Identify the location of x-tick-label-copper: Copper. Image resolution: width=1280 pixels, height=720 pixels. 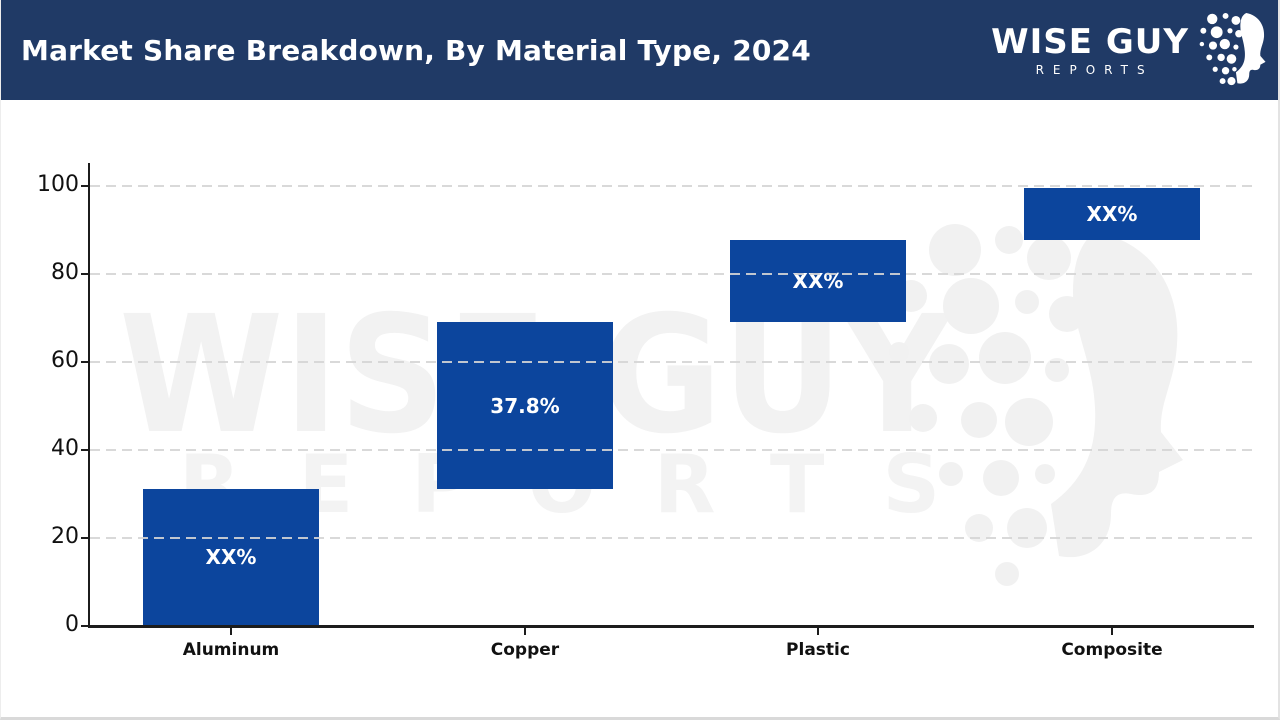
(525, 650).